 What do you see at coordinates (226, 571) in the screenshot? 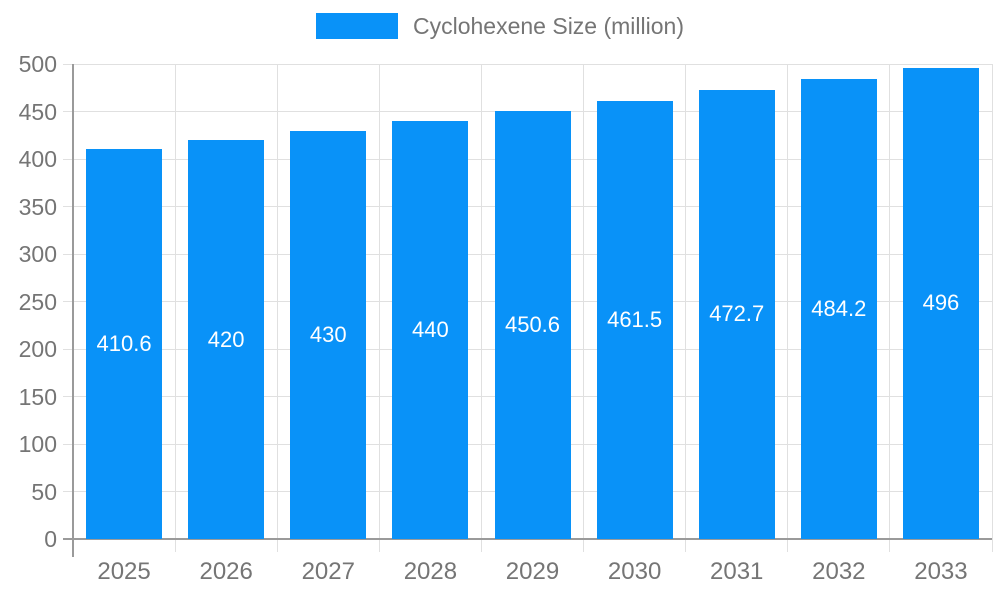
I see `x-tick-label: 2026` at bounding box center [226, 571].